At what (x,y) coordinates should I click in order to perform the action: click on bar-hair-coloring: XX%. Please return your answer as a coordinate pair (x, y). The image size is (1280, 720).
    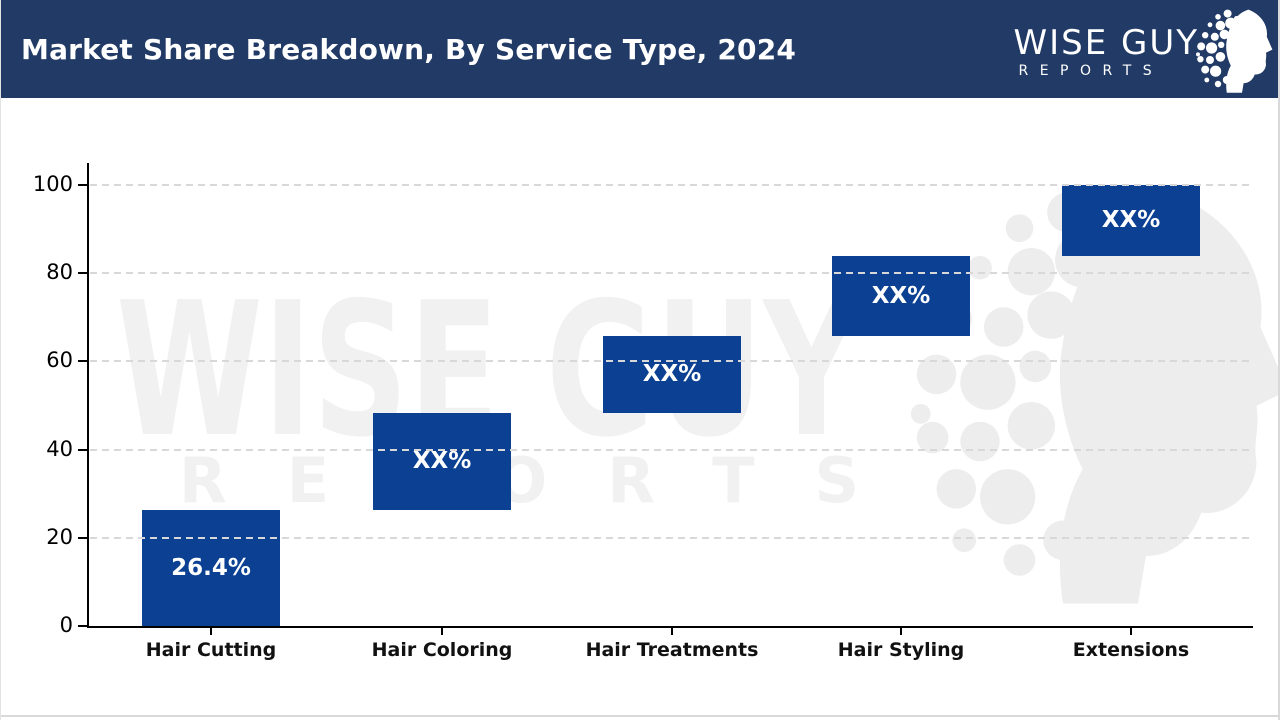
    Looking at the image, I should click on (442, 461).